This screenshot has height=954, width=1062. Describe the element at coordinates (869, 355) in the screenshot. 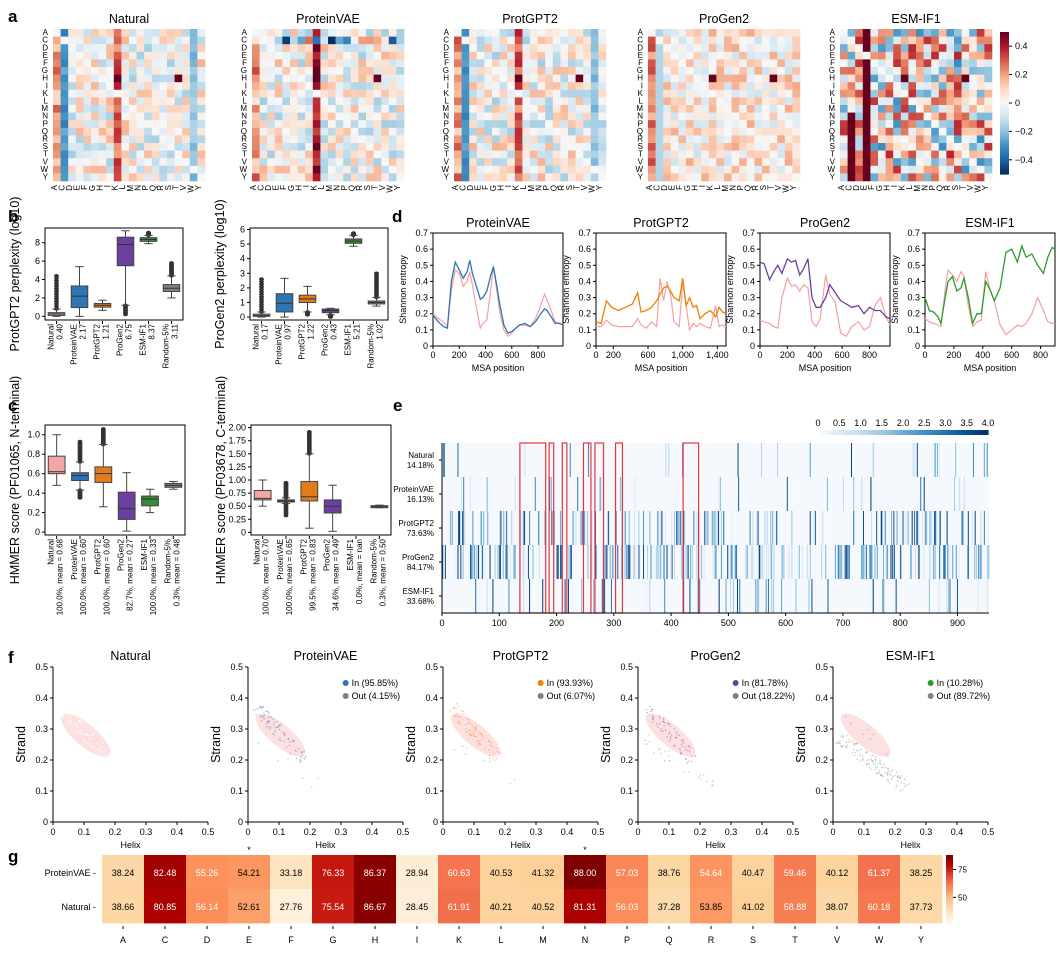

I see `x-tick-label: 800` at that location.